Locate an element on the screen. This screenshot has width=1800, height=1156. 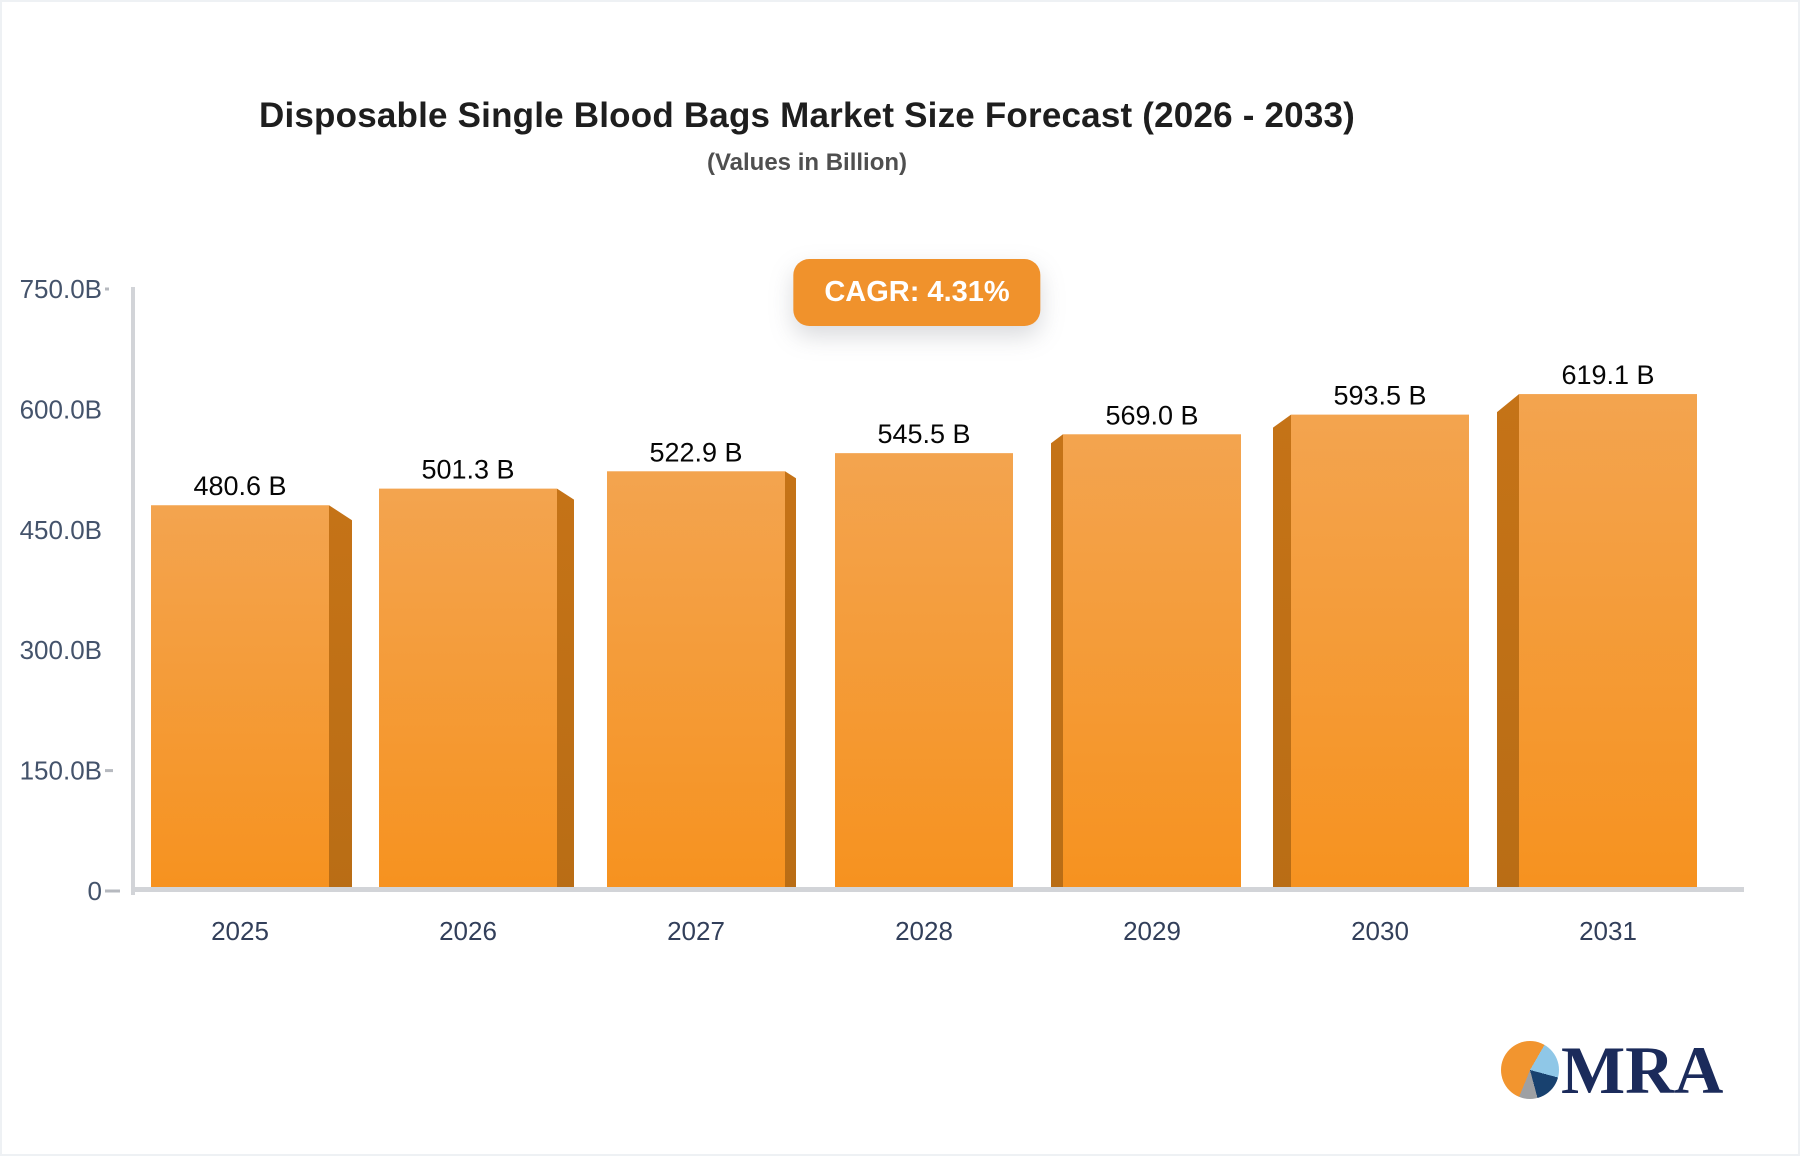
bar-2028 is located at coordinates (924, 672).